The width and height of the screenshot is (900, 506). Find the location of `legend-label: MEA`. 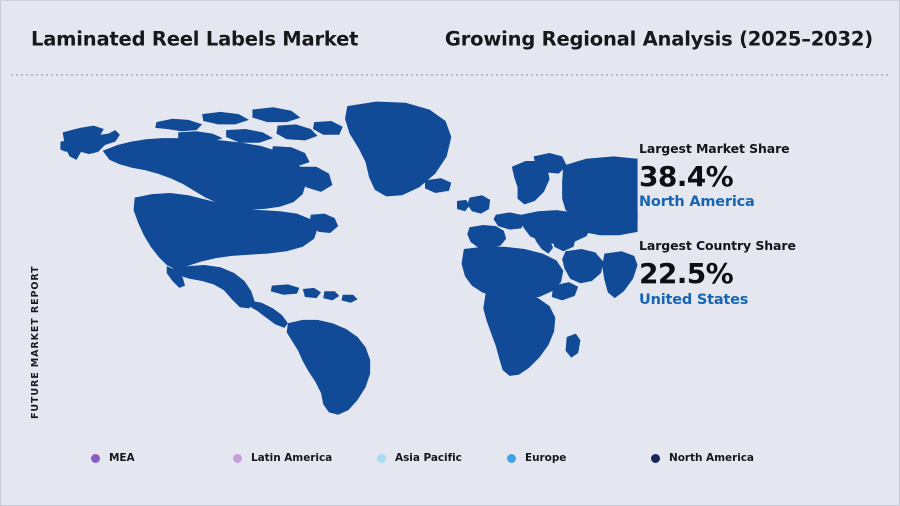

legend-label: MEA is located at coordinates (122, 458).